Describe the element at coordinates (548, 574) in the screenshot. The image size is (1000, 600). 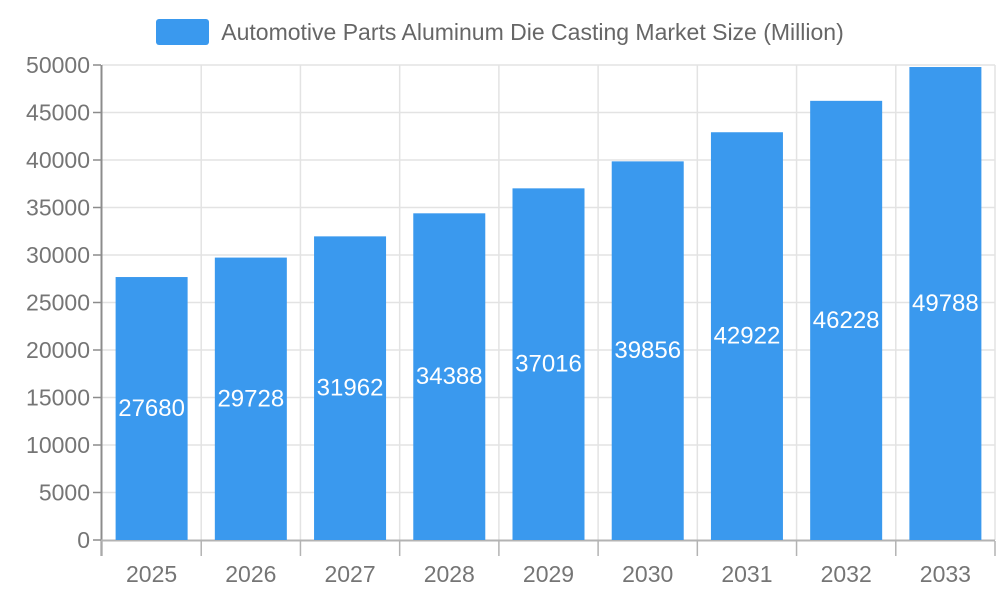
I see `x-tick-label: 2029` at that location.